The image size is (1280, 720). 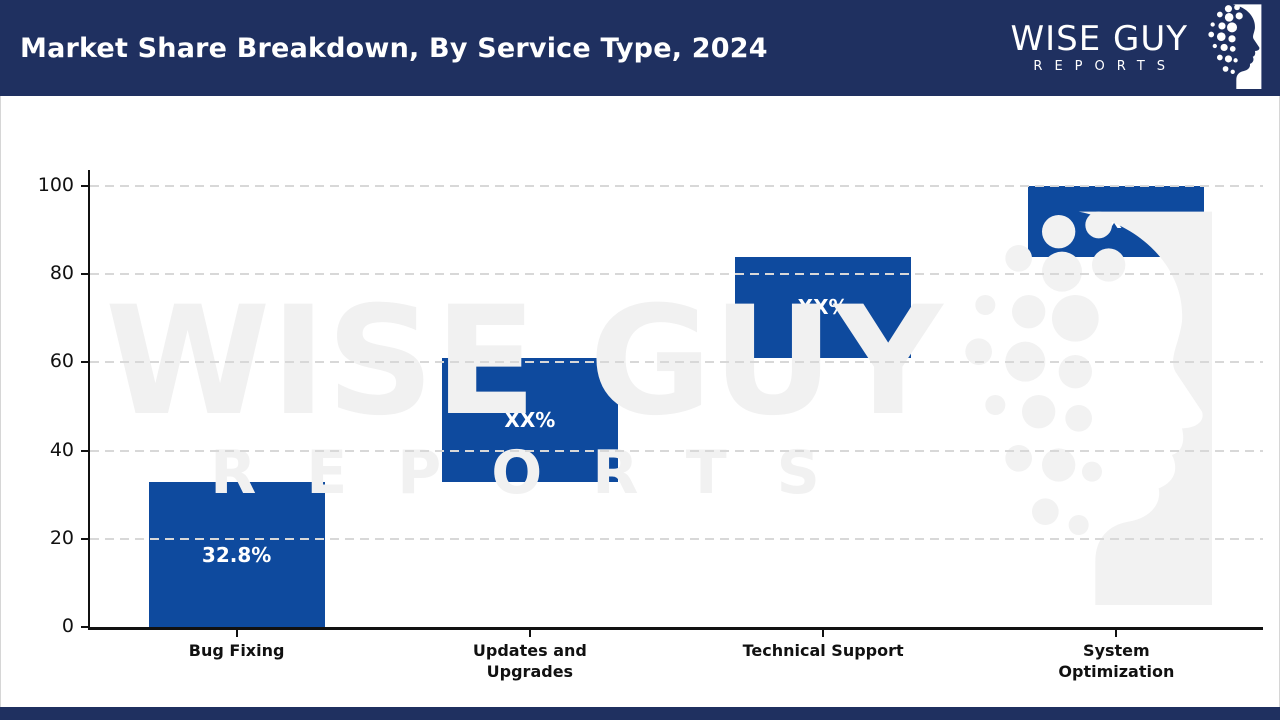 I want to click on x-category-label: System Optimization, so click(x=1116, y=661).